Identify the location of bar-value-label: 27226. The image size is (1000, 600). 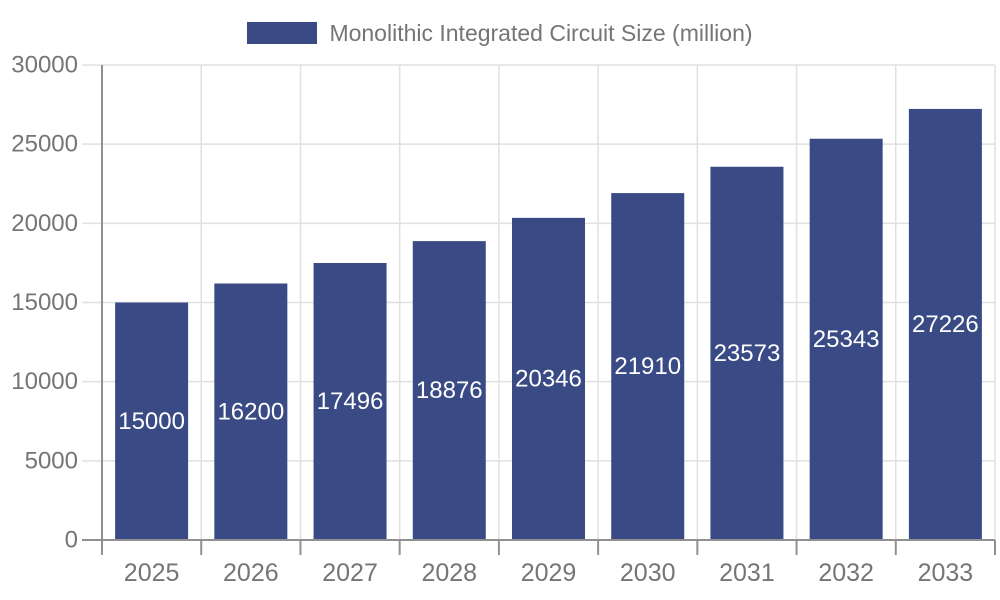
(945, 324).